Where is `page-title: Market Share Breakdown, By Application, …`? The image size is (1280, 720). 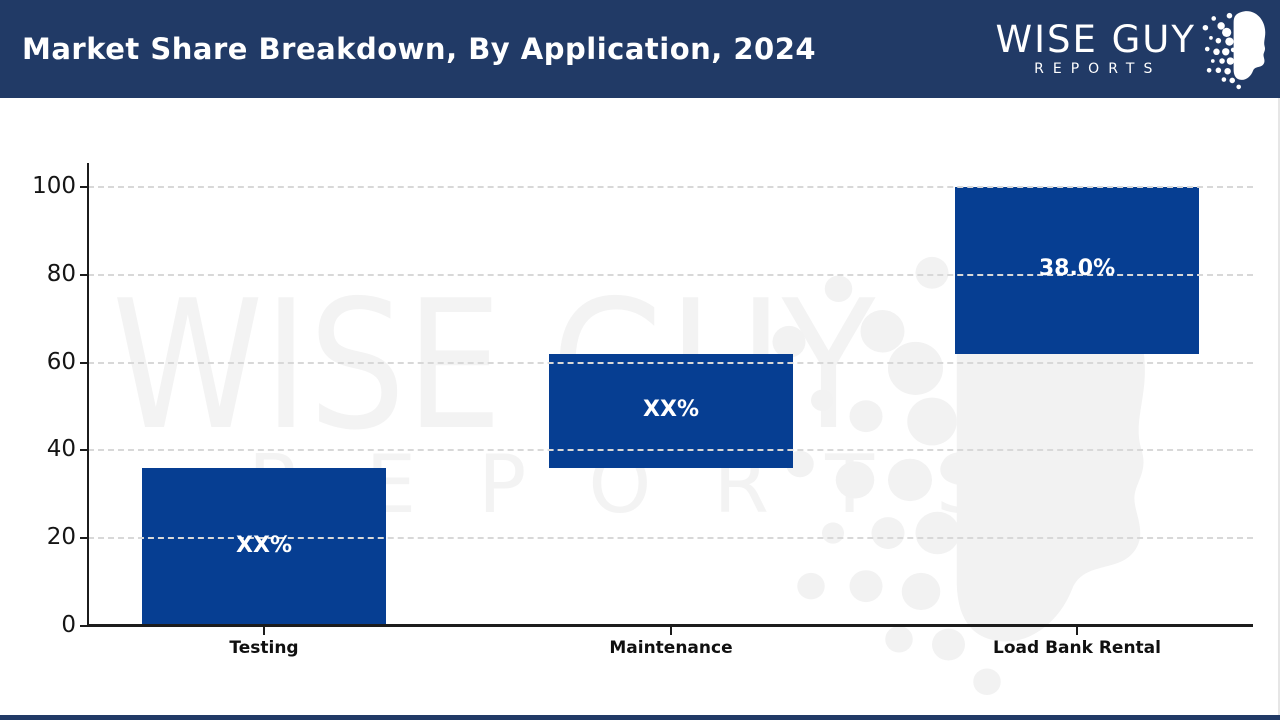
page-title: Market Share Breakdown, By Application, … is located at coordinates (419, 49).